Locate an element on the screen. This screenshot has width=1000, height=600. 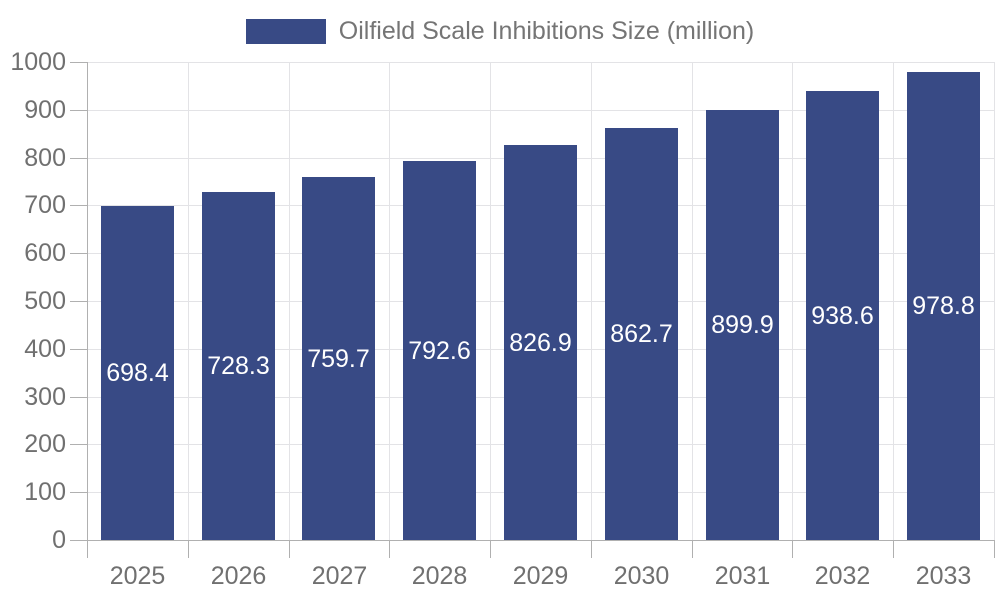
y-axis-label: 100 is located at coordinates (45, 492).